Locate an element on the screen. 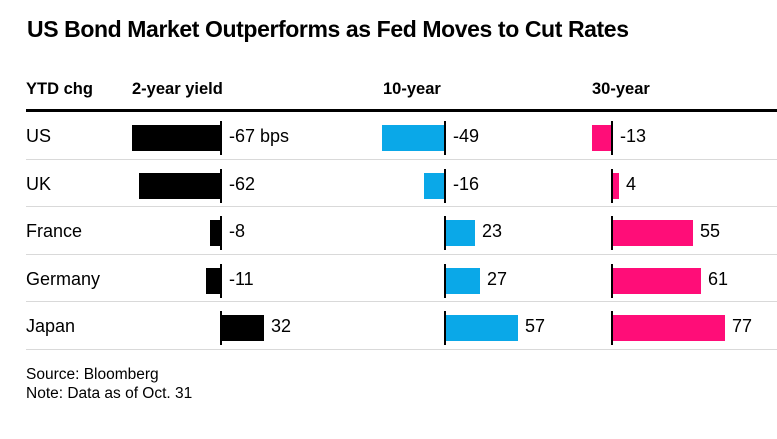 This screenshot has width=777, height=439. value-label: 4 is located at coordinates (631, 183).